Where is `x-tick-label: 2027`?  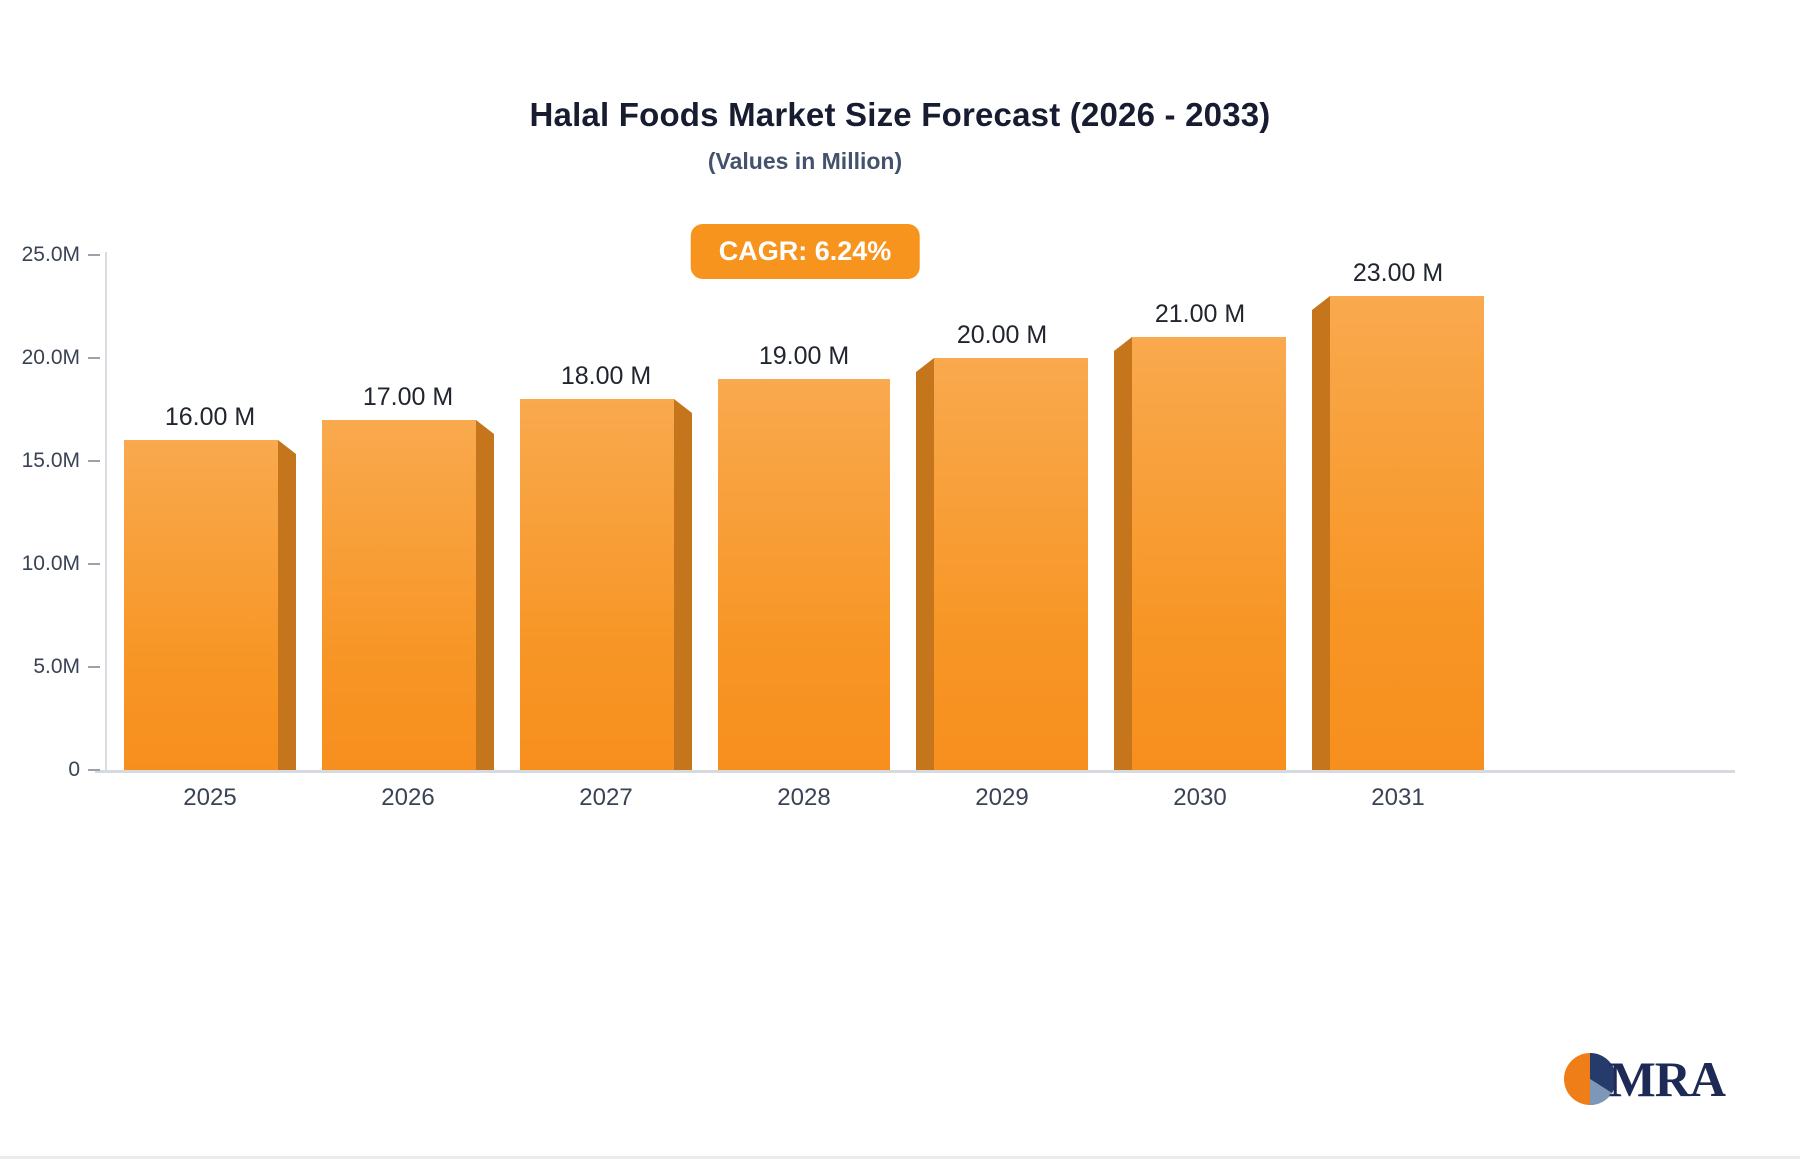
x-tick-label: 2027 is located at coordinates (606, 797).